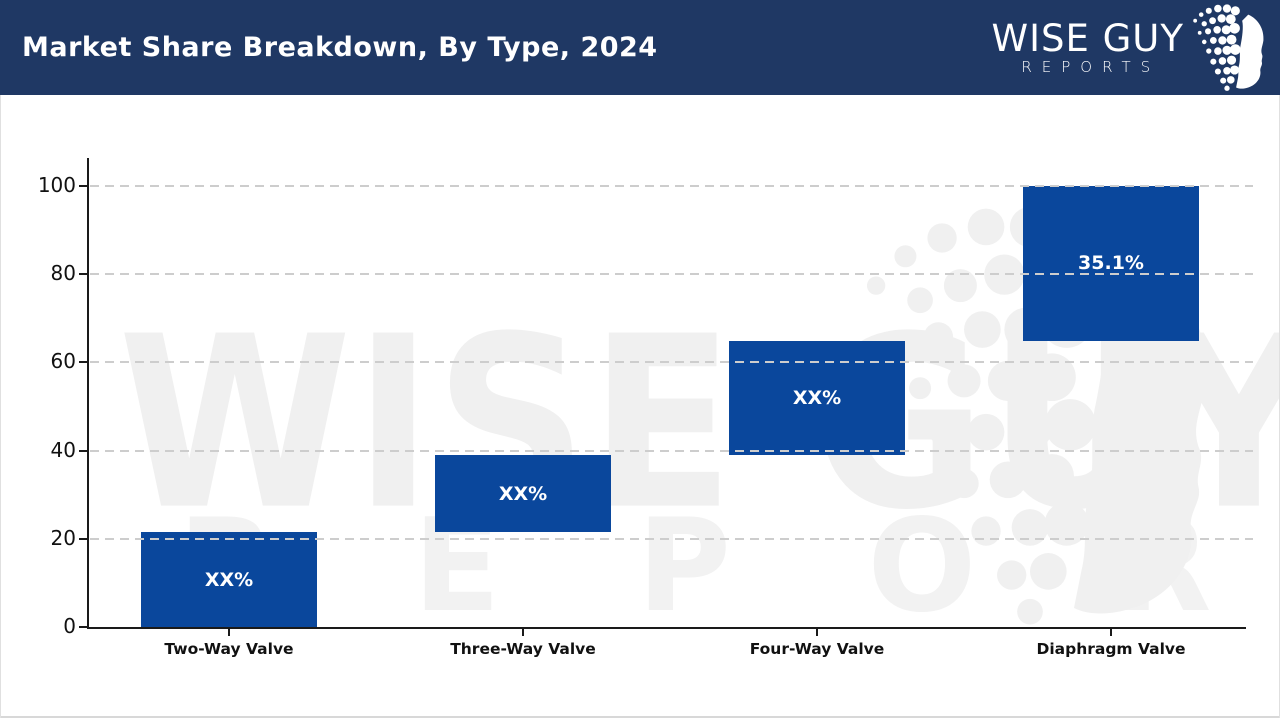 This screenshot has width=1280, height=720. I want to click on logo-wordmark: WISE GUY, so click(1087, 38).